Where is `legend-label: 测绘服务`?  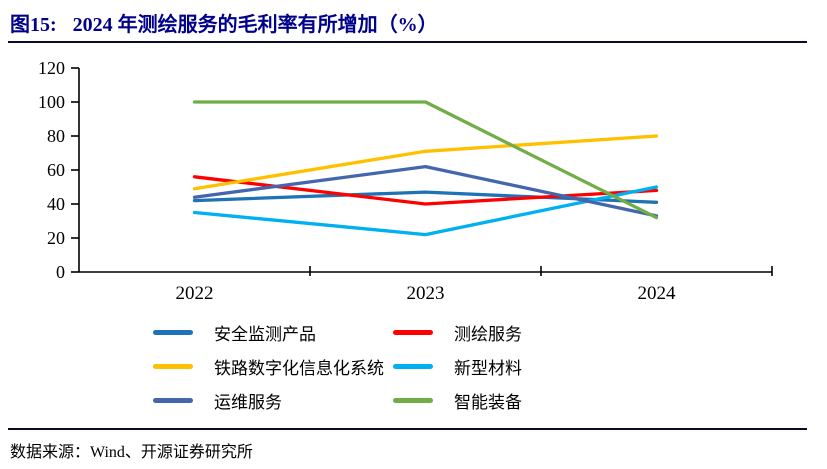
legend-label: 测绘服务 is located at coordinates (488, 334).